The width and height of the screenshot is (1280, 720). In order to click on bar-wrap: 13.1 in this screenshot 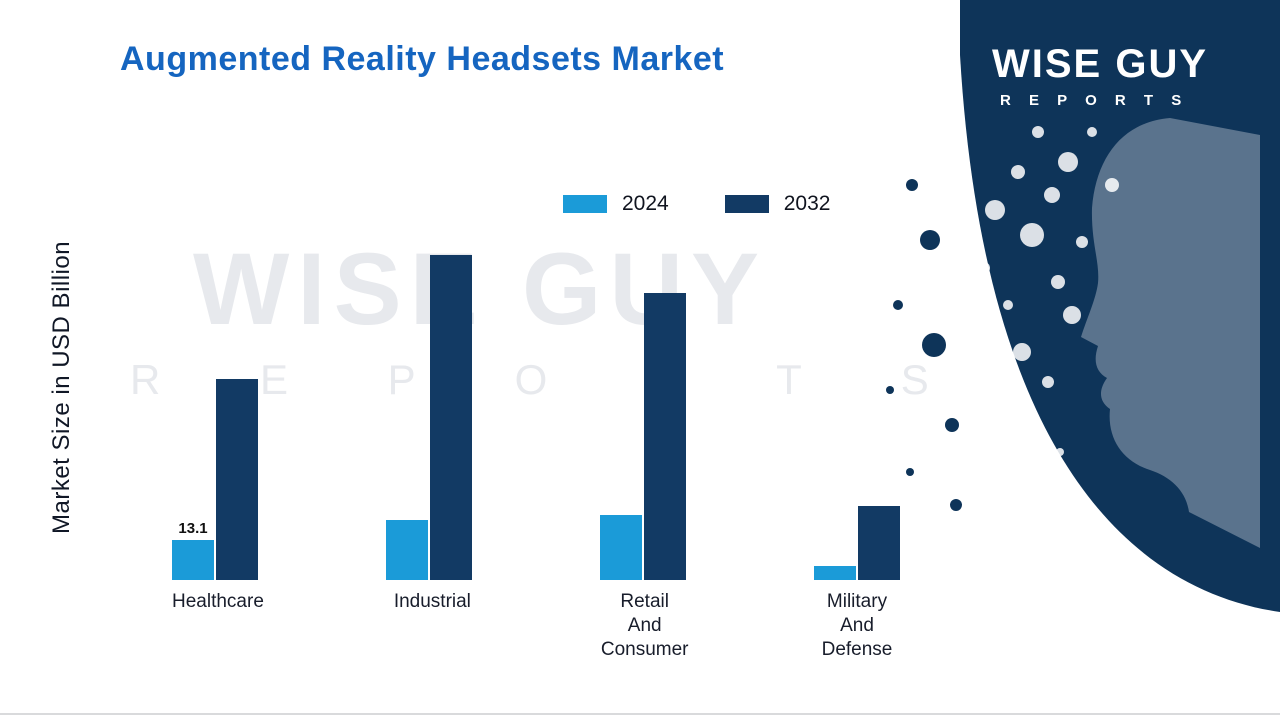, I will do `click(193, 410)`.